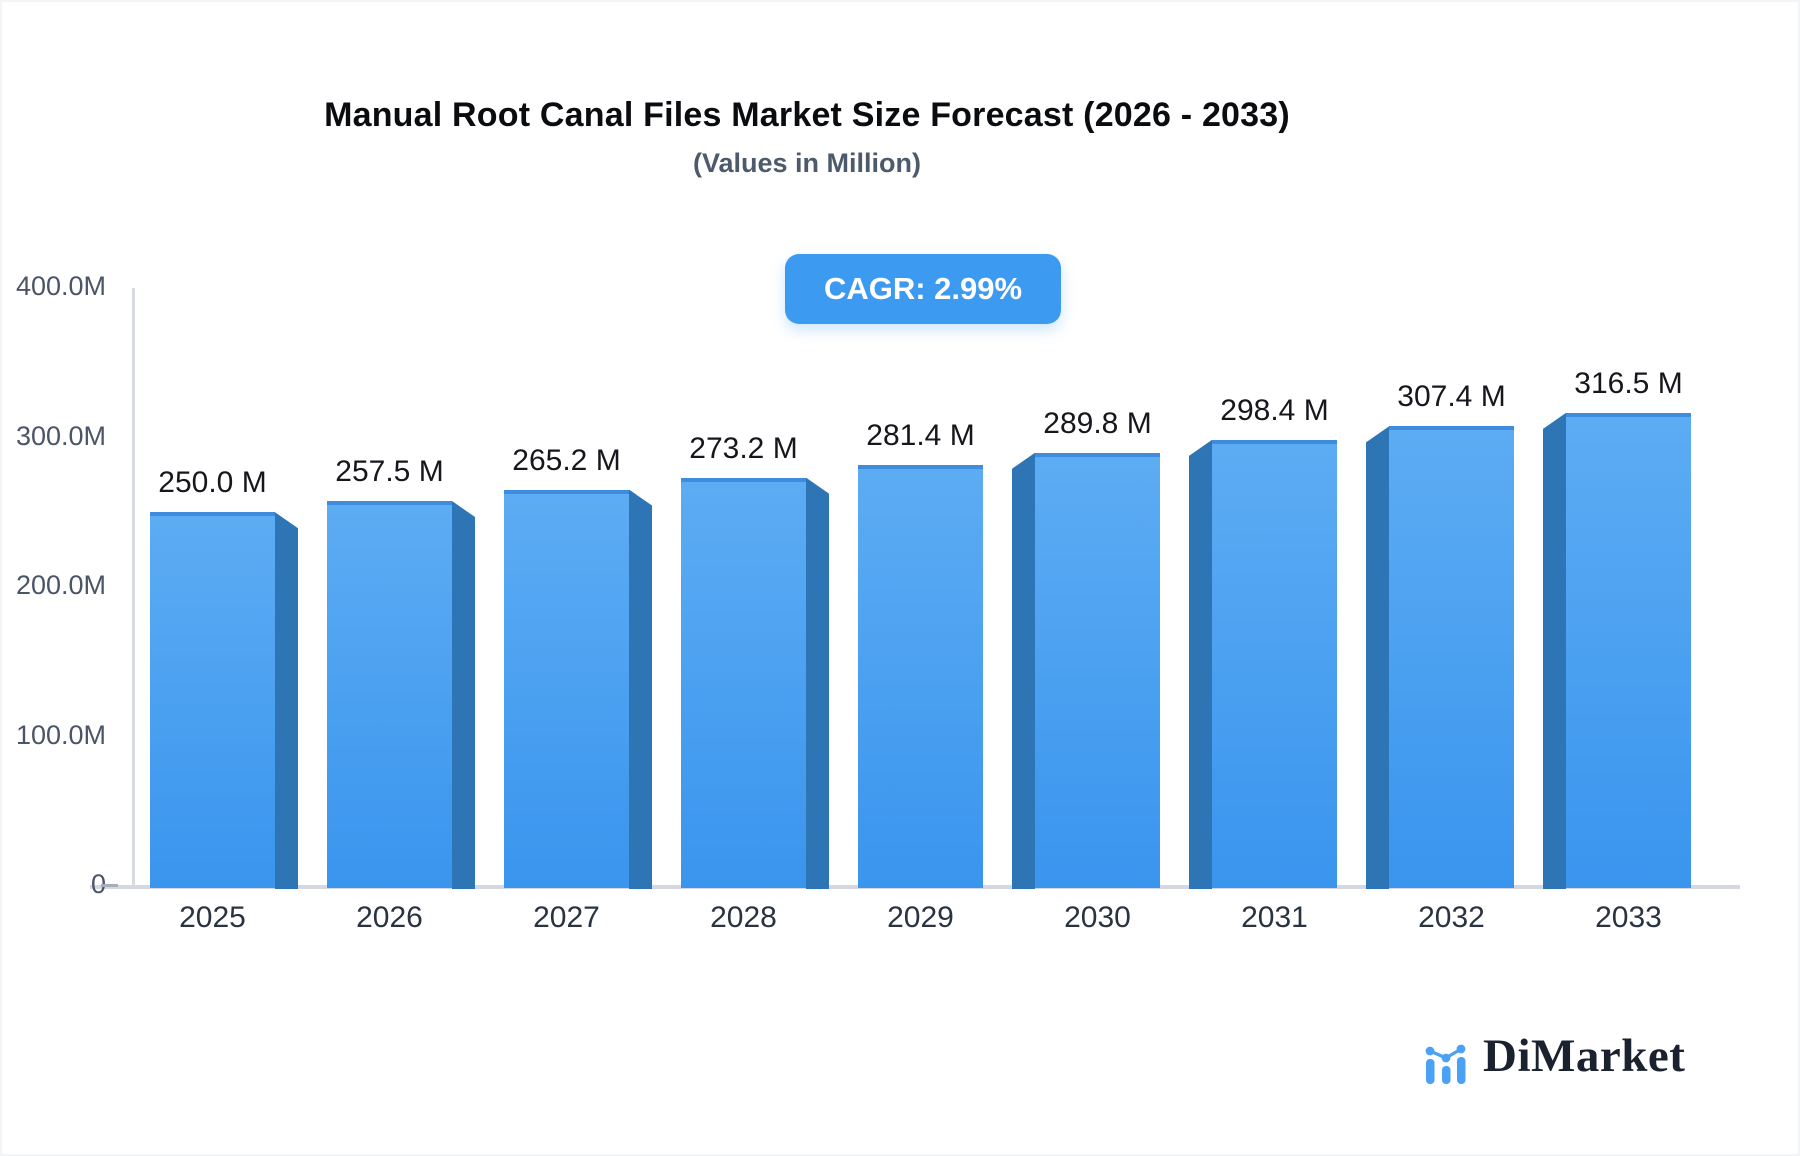 The width and height of the screenshot is (1800, 1156). I want to click on x-axis-label: 2027, so click(566, 917).